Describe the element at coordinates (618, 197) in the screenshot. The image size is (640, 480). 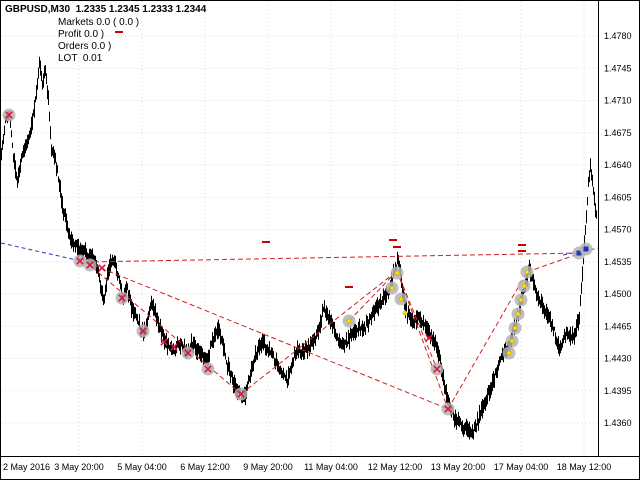
I see `price-label: 1.4605` at that location.